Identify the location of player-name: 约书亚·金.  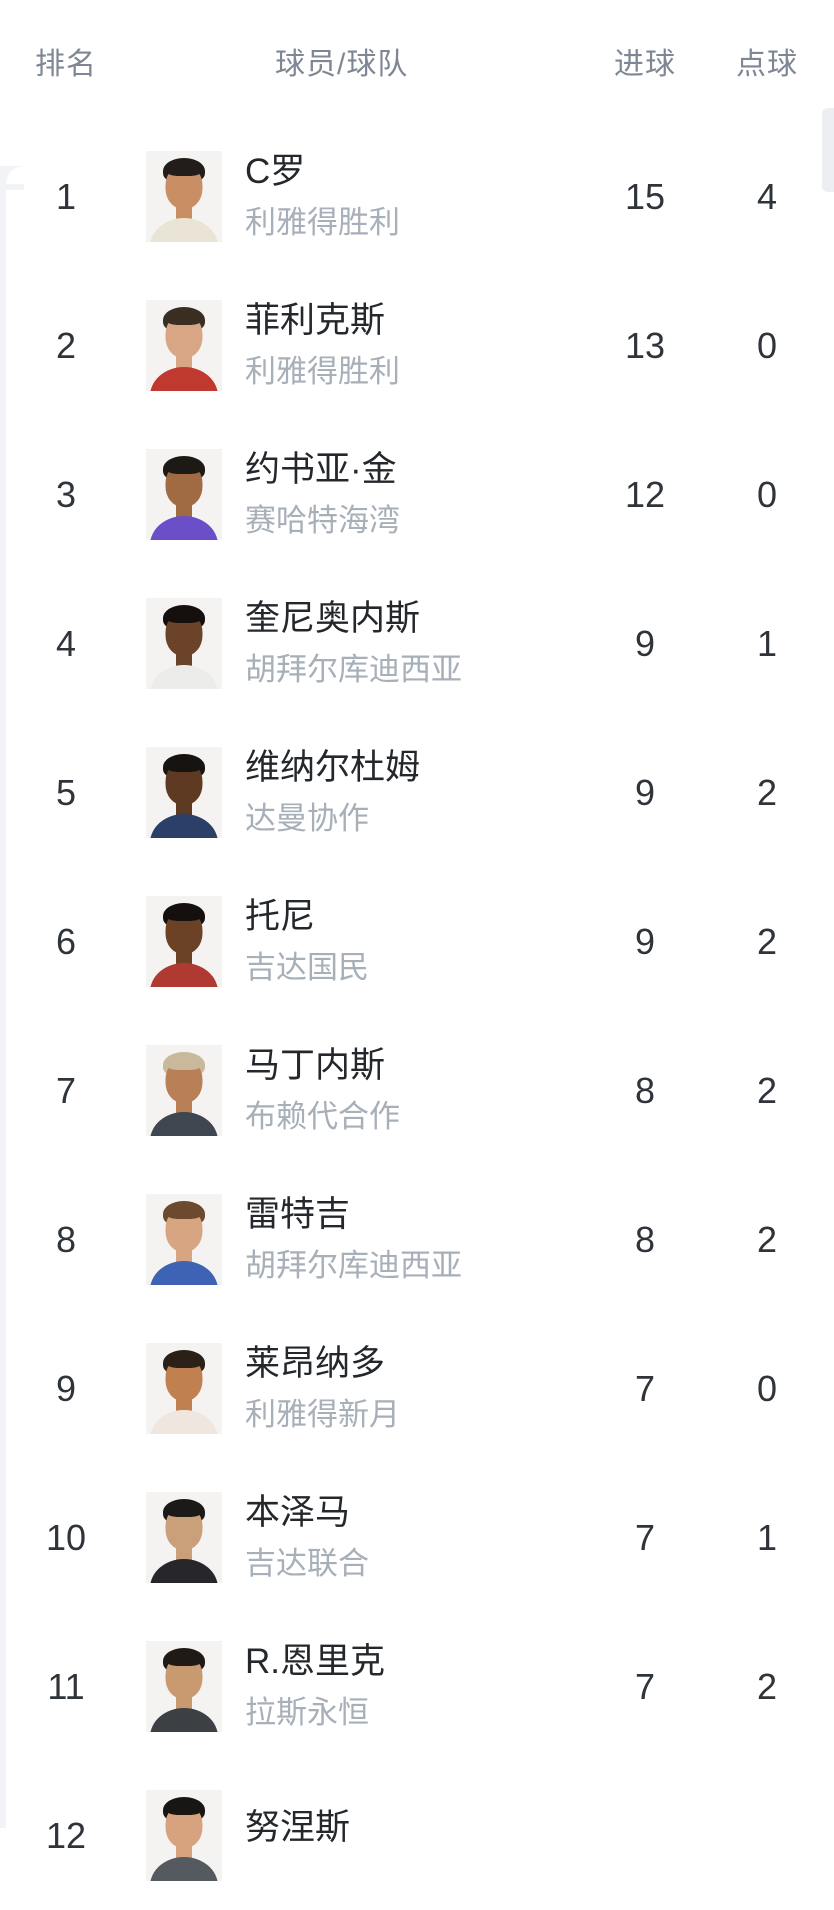
(321, 470).